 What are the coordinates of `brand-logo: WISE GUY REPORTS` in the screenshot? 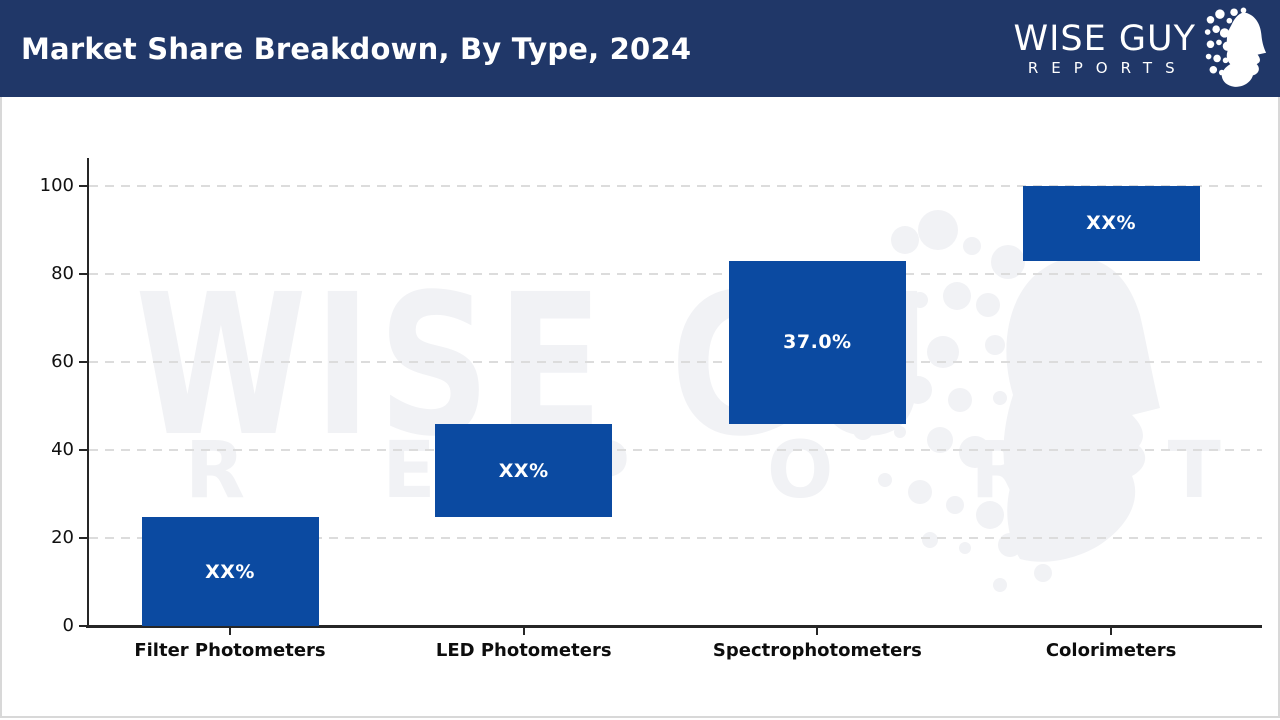 It's located at (1146, 49).